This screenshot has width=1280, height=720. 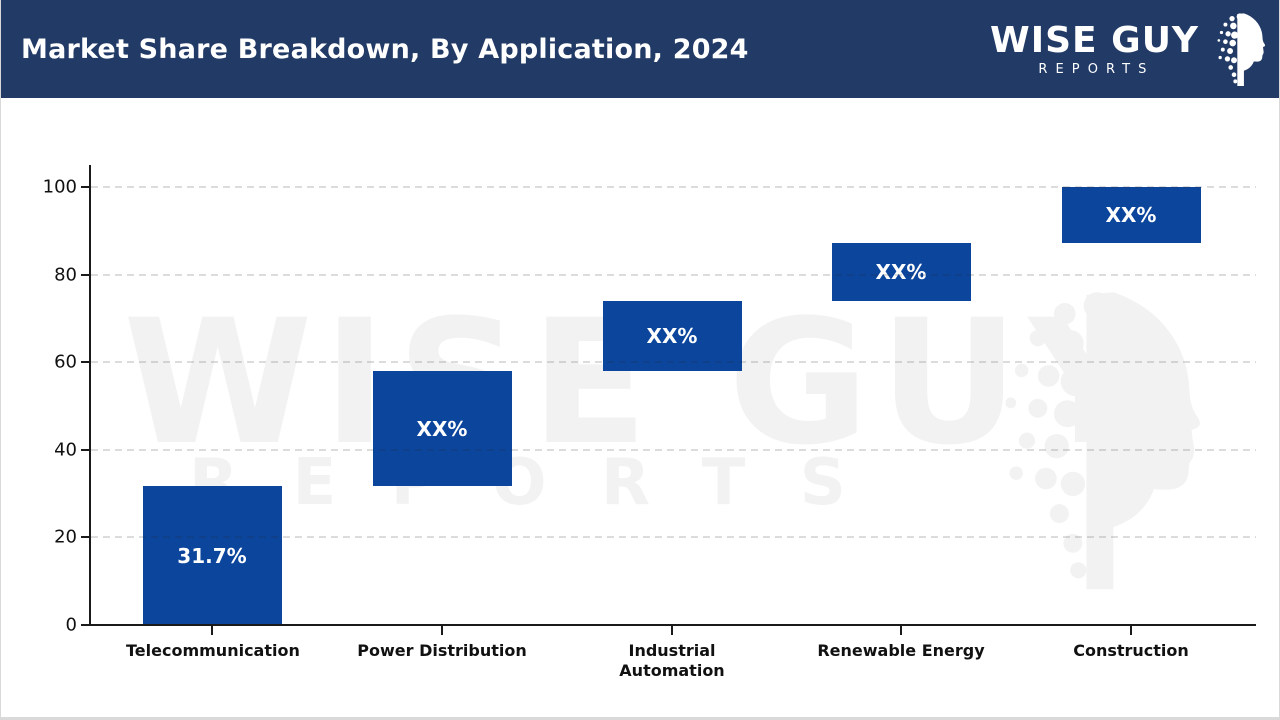 I want to click on bar-industrial-automation: XX%, so click(x=672, y=336).